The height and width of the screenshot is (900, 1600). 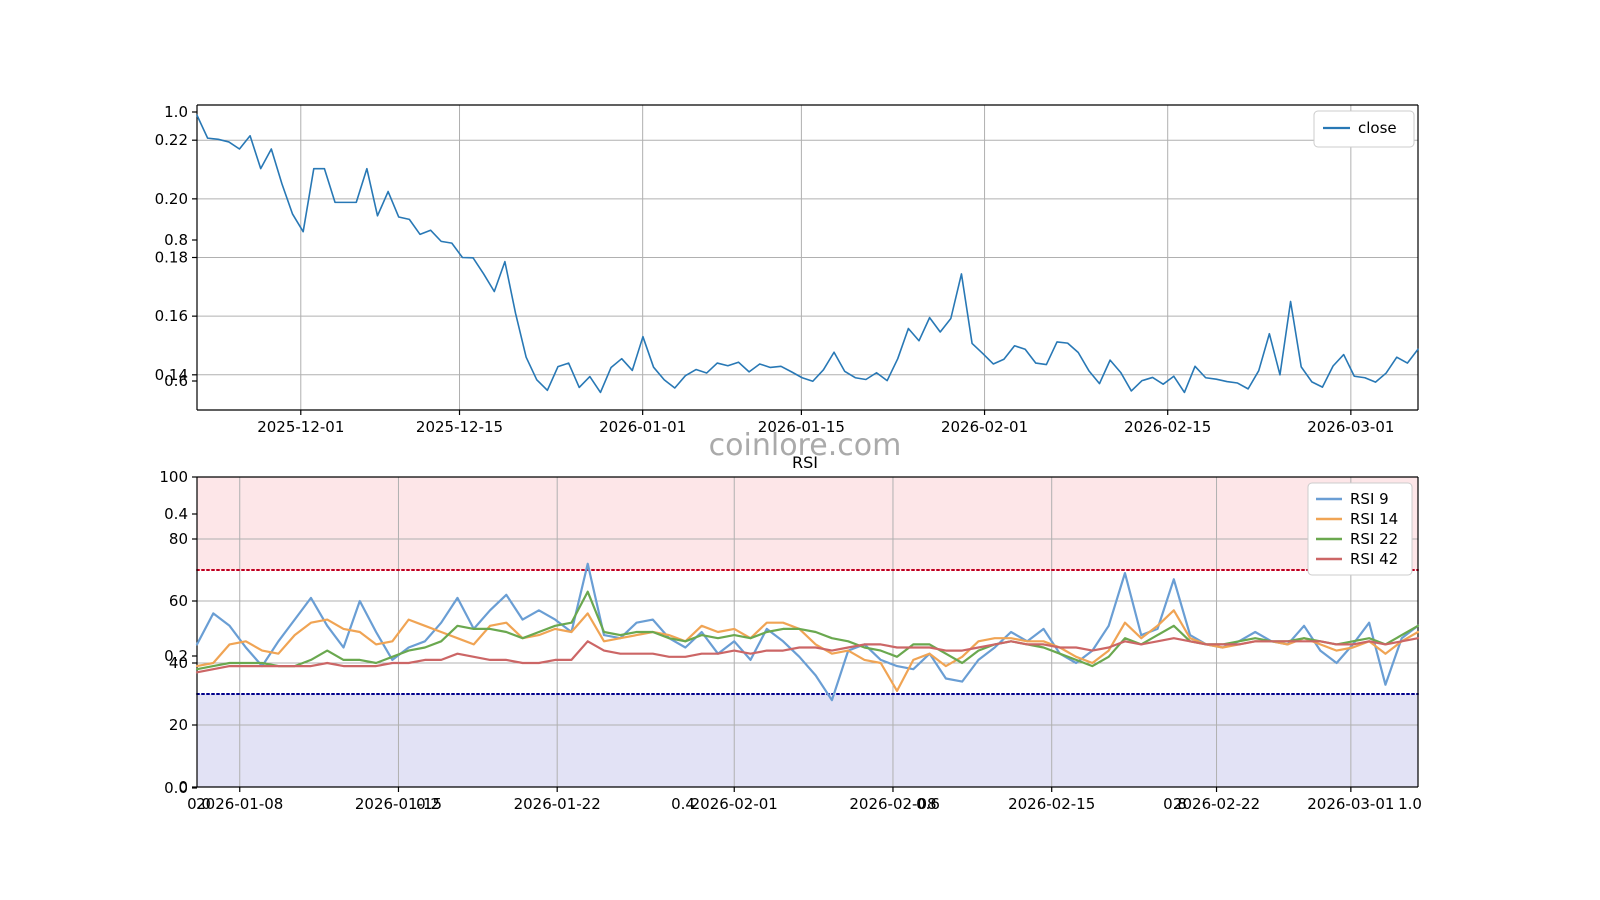 What do you see at coordinates (178, 663) in the screenshot?
I see `rsi-y-tick-label: 40` at bounding box center [178, 663].